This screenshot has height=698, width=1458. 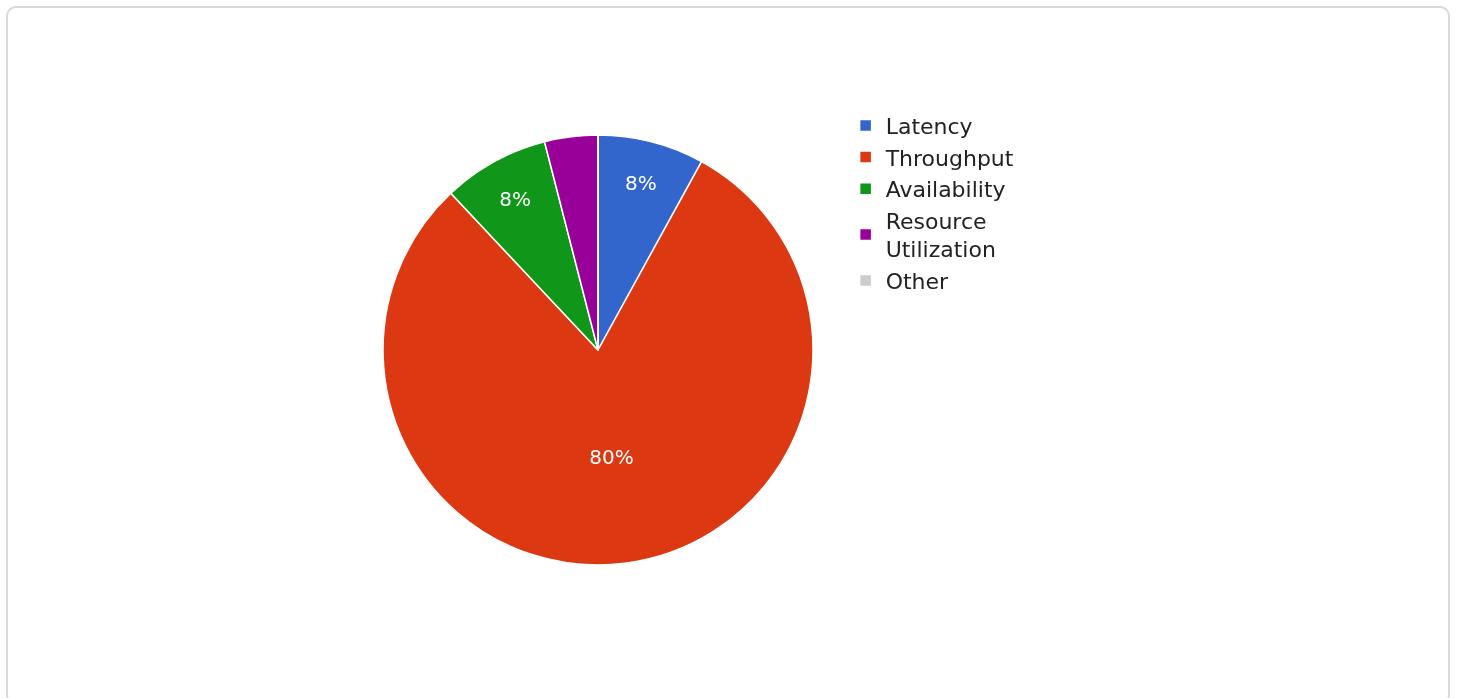 What do you see at coordinates (929, 127) in the screenshot?
I see `legend-label: Latency` at bounding box center [929, 127].